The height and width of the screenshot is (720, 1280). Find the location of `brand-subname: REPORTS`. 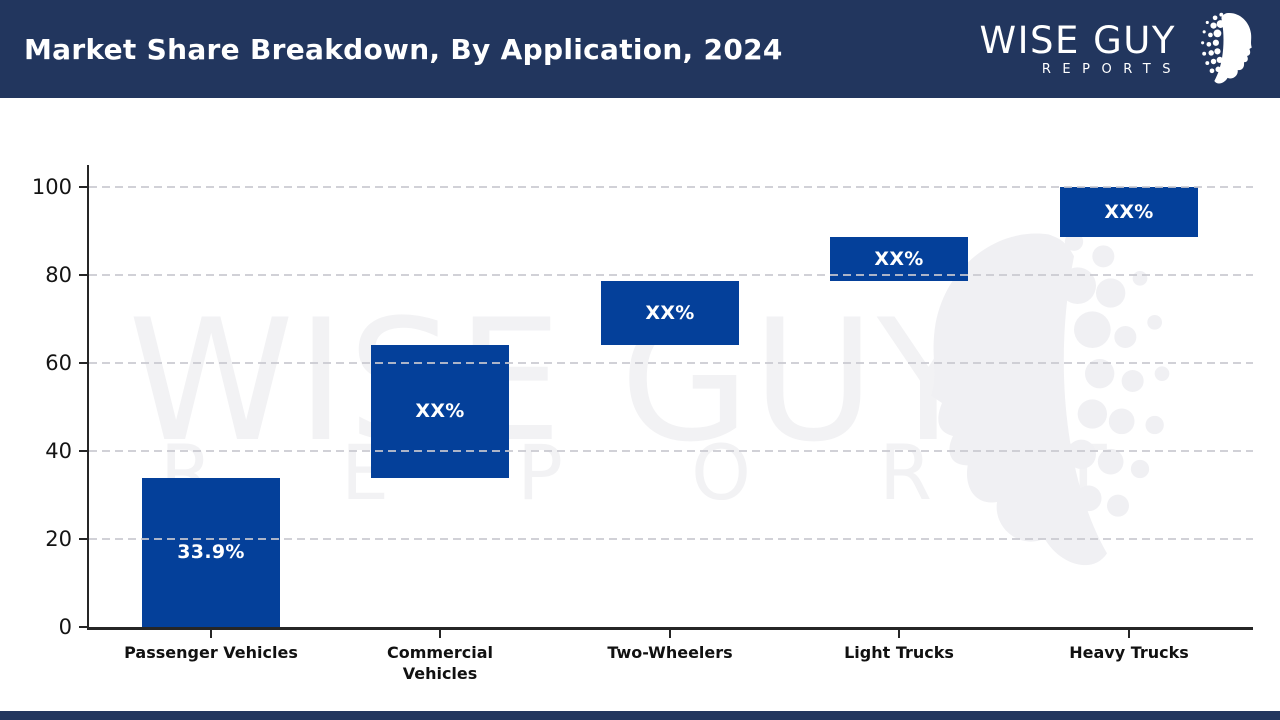

brand-subname: REPORTS is located at coordinates (1111, 69).